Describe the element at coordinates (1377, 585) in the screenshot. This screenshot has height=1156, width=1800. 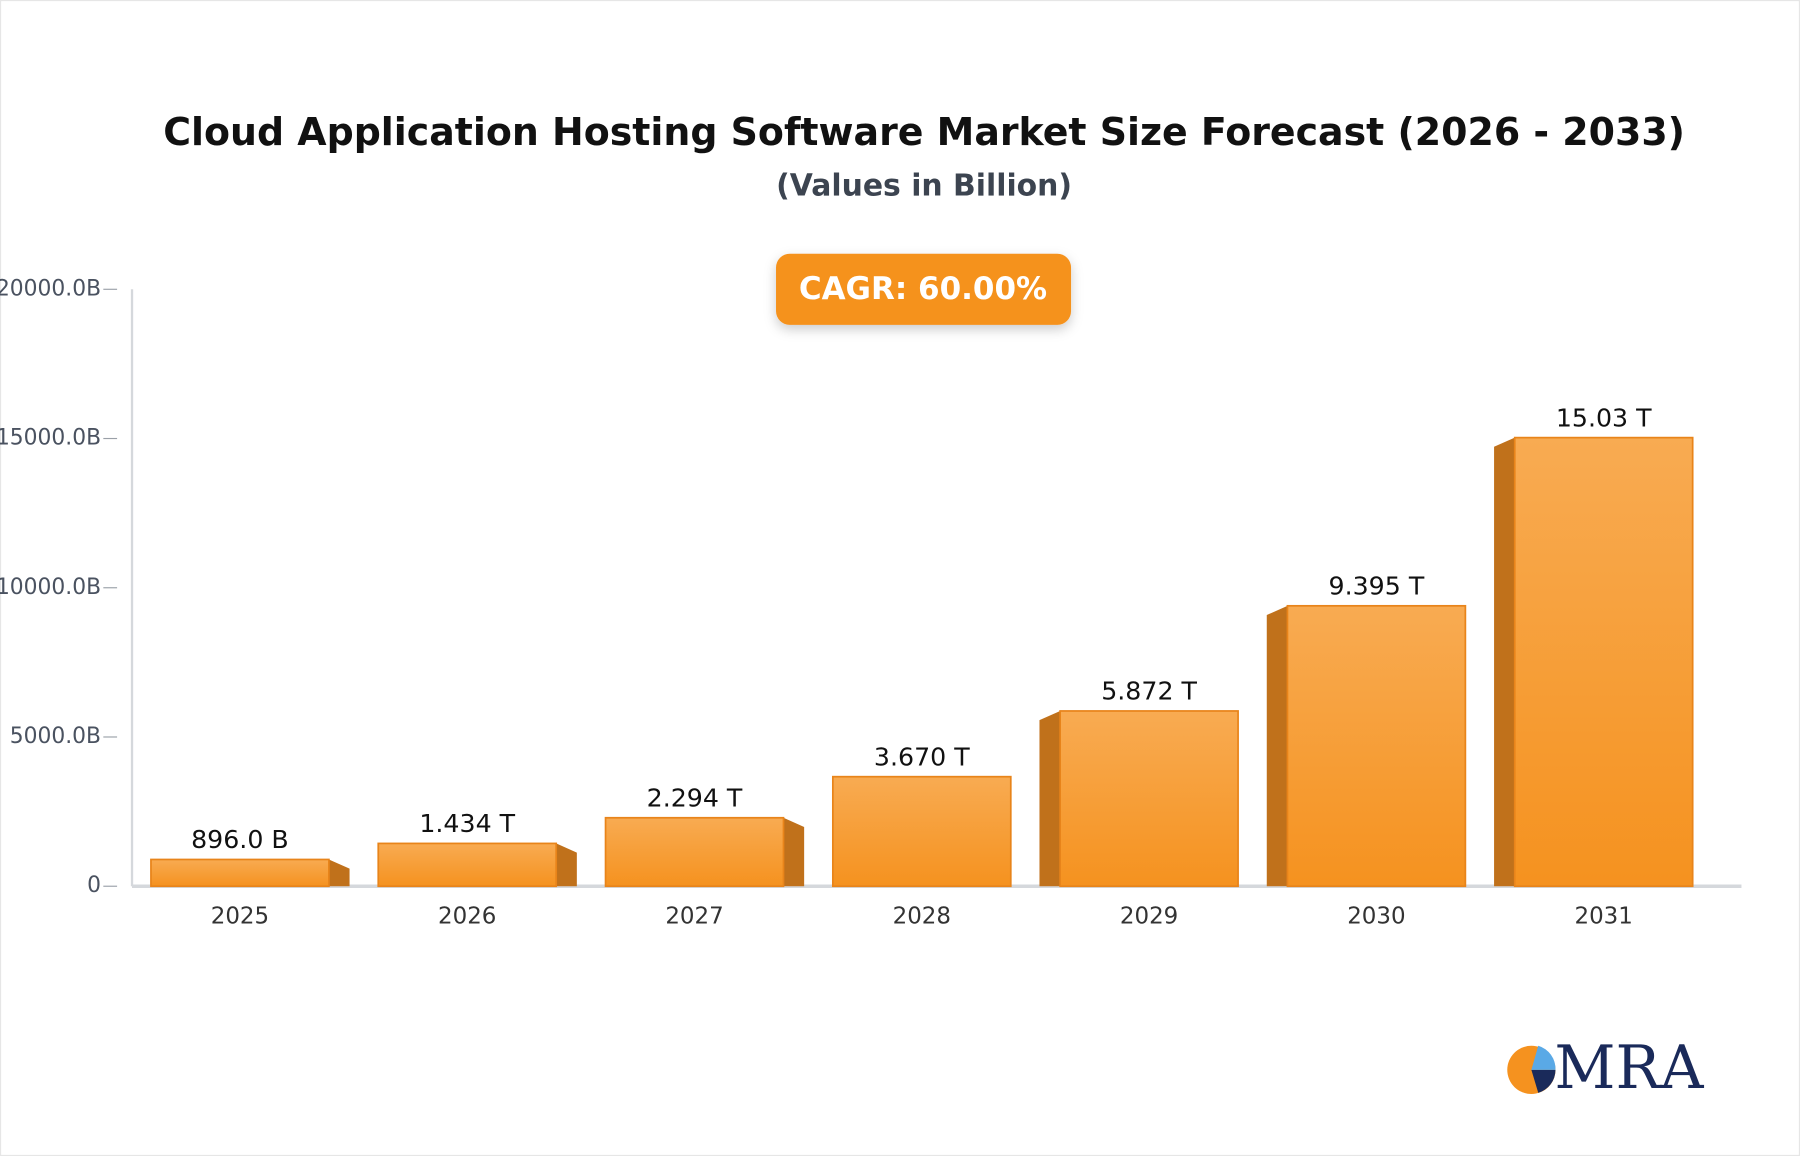
I see `value-label: 9.395 T` at that location.